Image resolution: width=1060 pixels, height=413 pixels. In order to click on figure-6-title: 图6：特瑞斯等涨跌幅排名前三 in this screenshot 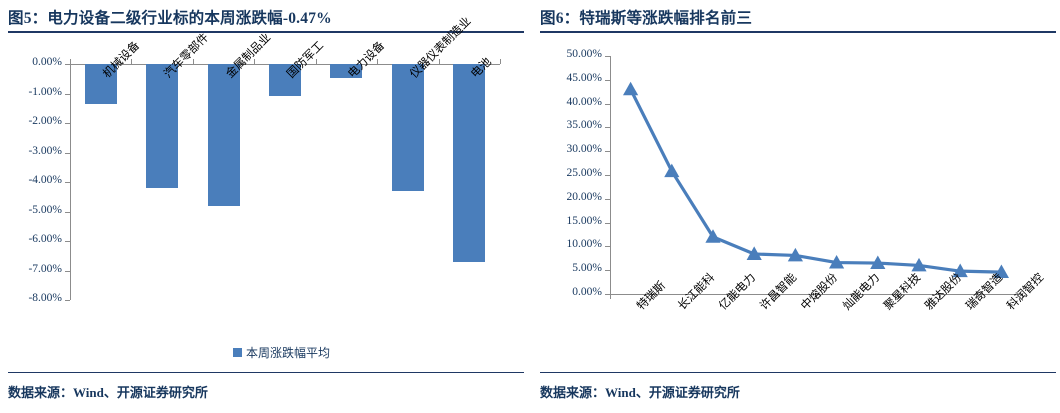, I will do `click(646, 18)`.